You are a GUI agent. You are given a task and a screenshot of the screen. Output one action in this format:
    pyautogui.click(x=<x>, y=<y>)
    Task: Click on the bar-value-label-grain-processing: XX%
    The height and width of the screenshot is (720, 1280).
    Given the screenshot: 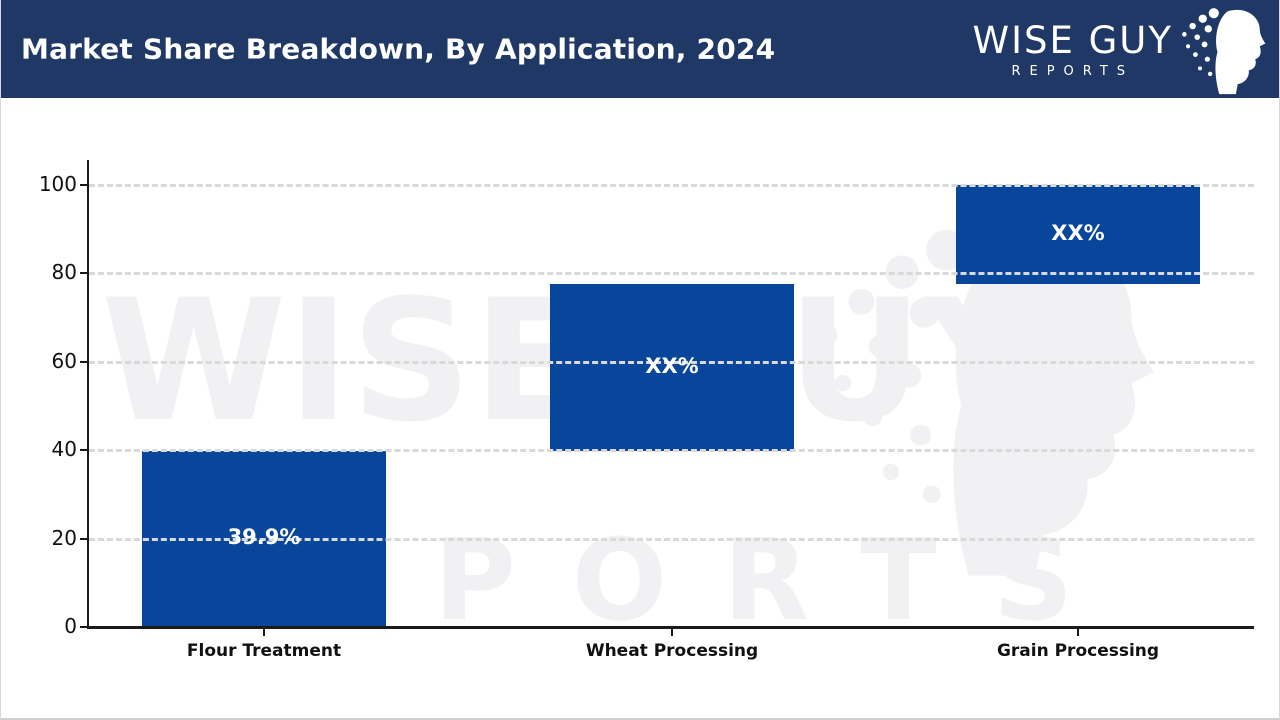 What is the action you would take?
    pyautogui.click(x=1078, y=233)
    